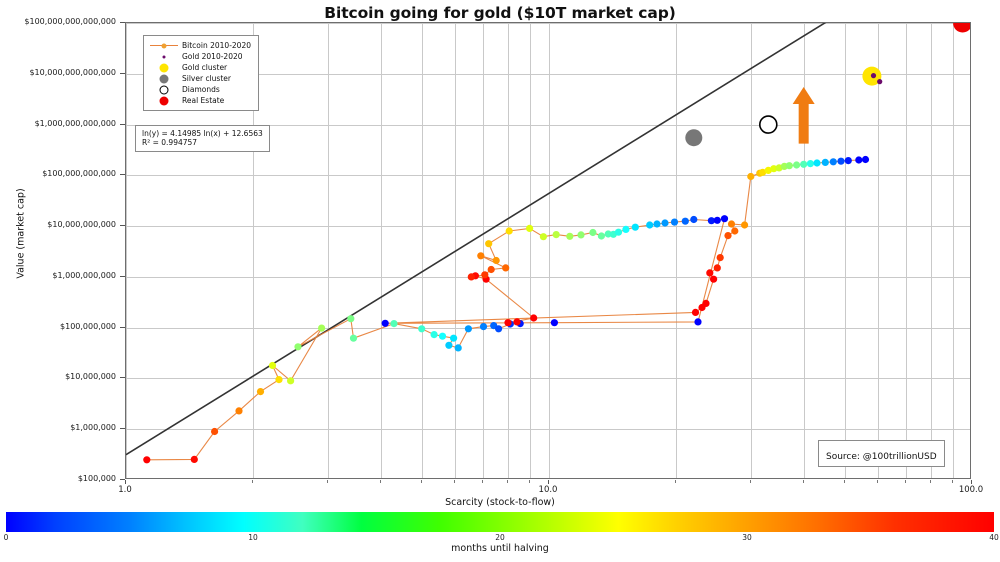  Describe the element at coordinates (93, 428) in the screenshot. I see `y-axis-tick-label: $1,000,000` at that location.